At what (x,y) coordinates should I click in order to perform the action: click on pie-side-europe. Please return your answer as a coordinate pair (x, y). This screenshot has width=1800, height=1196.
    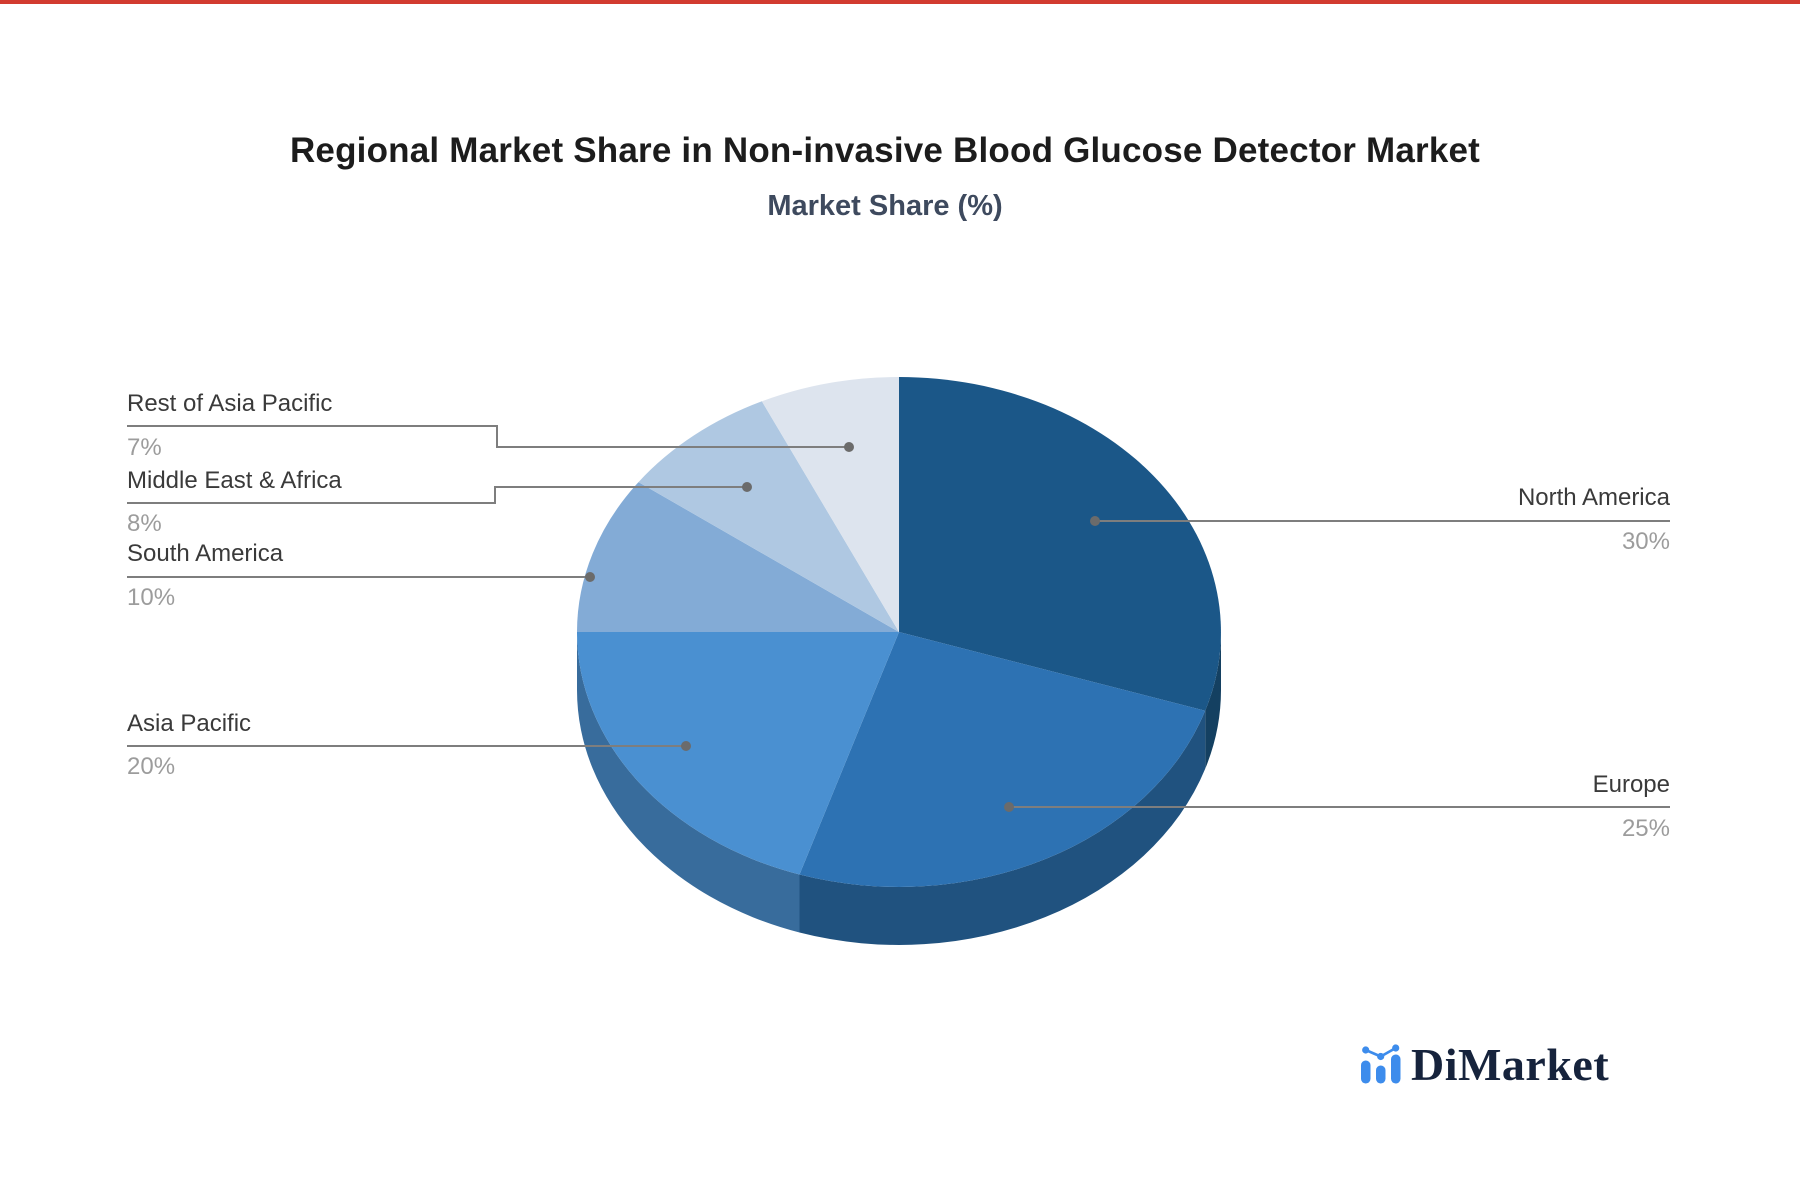
    Looking at the image, I should click on (1002, 827).